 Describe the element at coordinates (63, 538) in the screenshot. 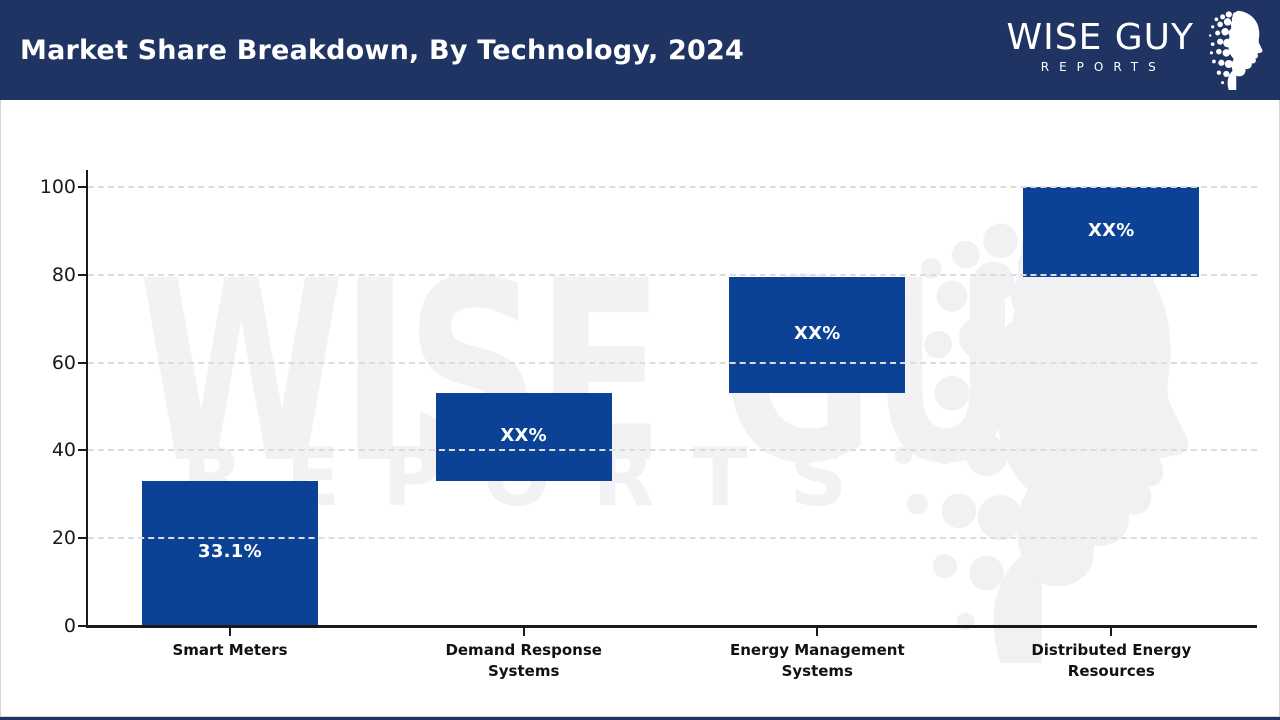

I see `y-tick-label: 20` at that location.